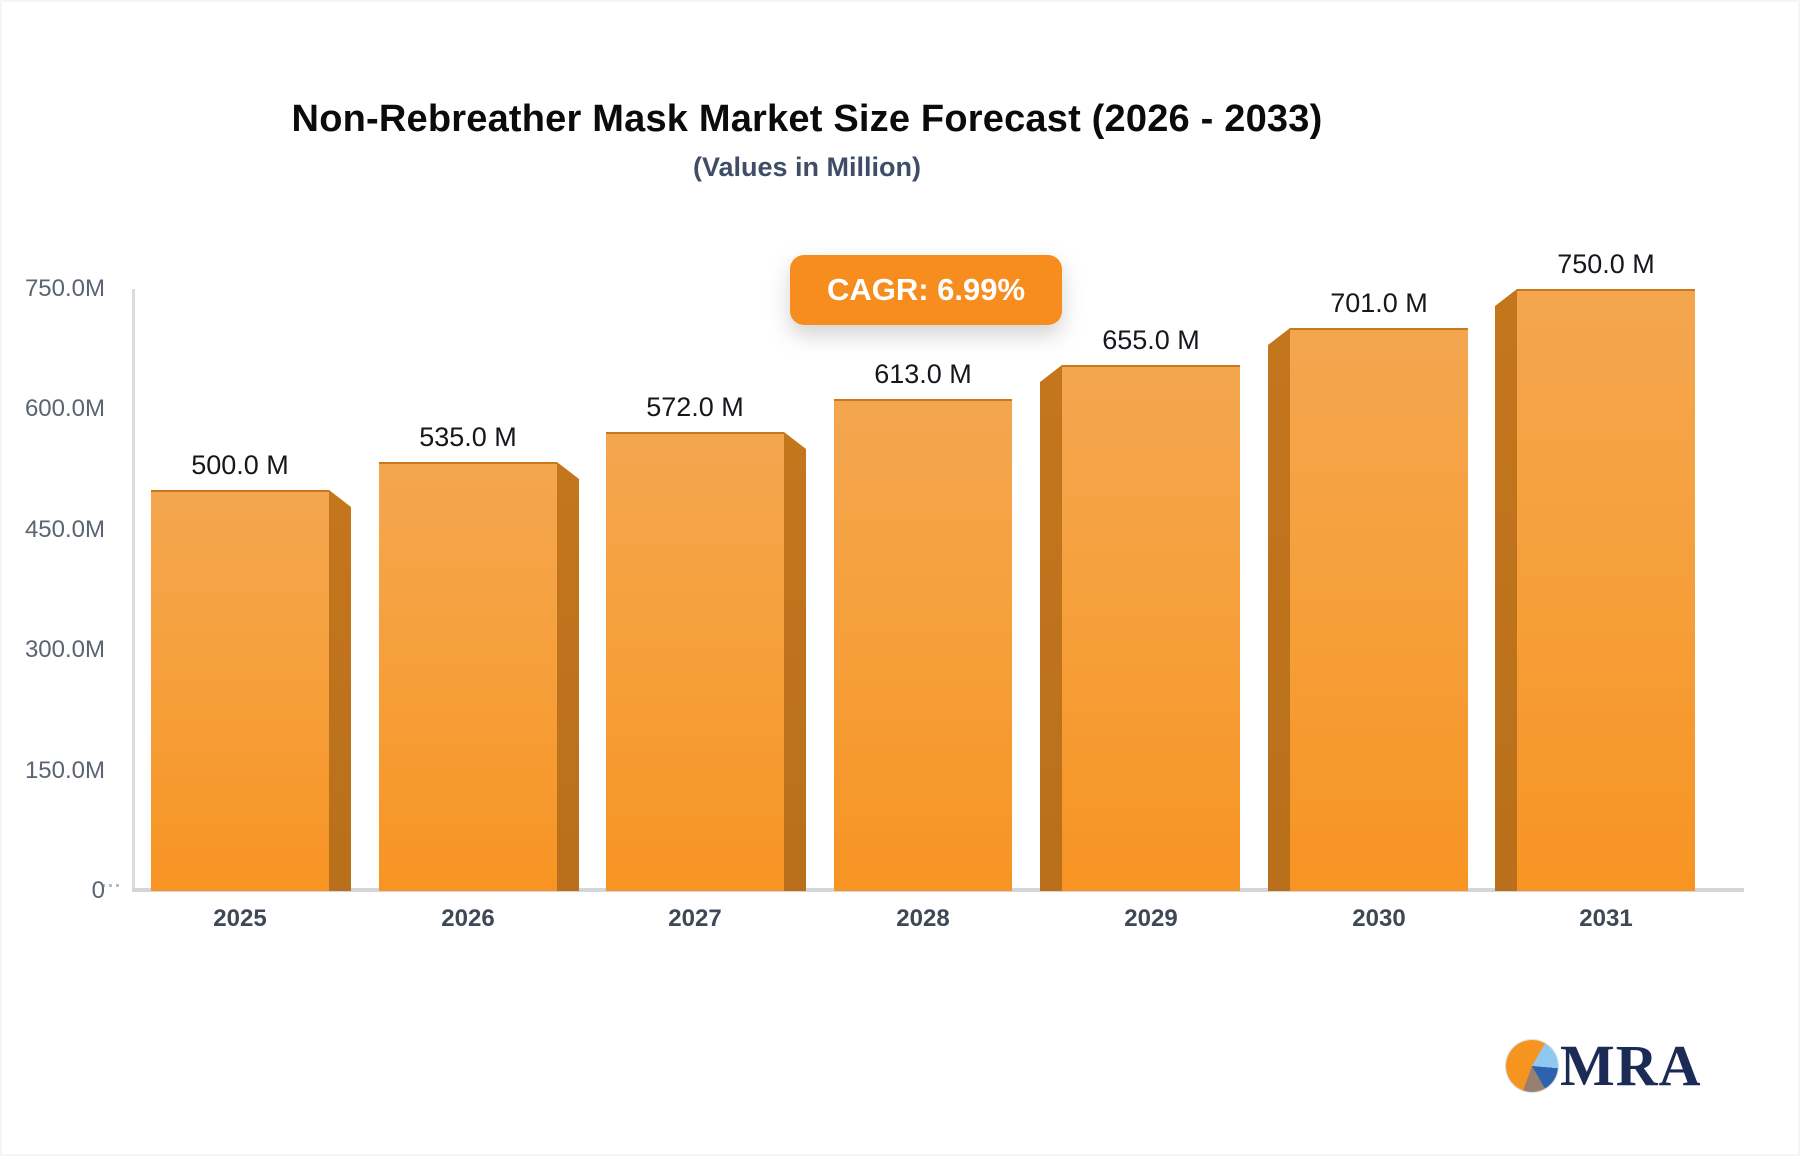  What do you see at coordinates (1606, 264) in the screenshot?
I see `bar-value-label-2031: 750.0 M` at bounding box center [1606, 264].